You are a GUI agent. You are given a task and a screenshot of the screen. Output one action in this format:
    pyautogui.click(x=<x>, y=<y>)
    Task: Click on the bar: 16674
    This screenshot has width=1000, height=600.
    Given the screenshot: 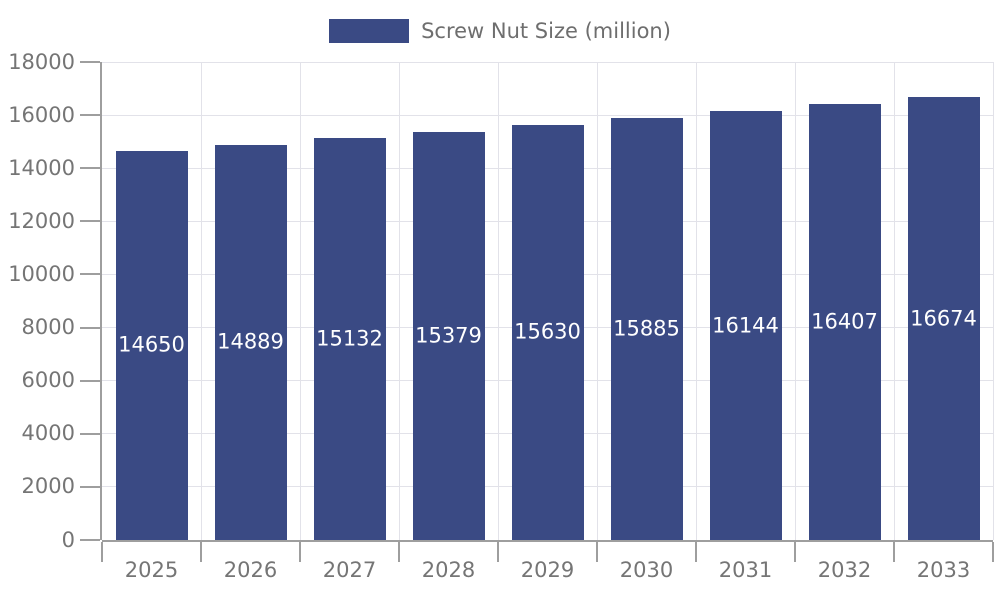 What is the action you would take?
    pyautogui.click(x=943, y=318)
    